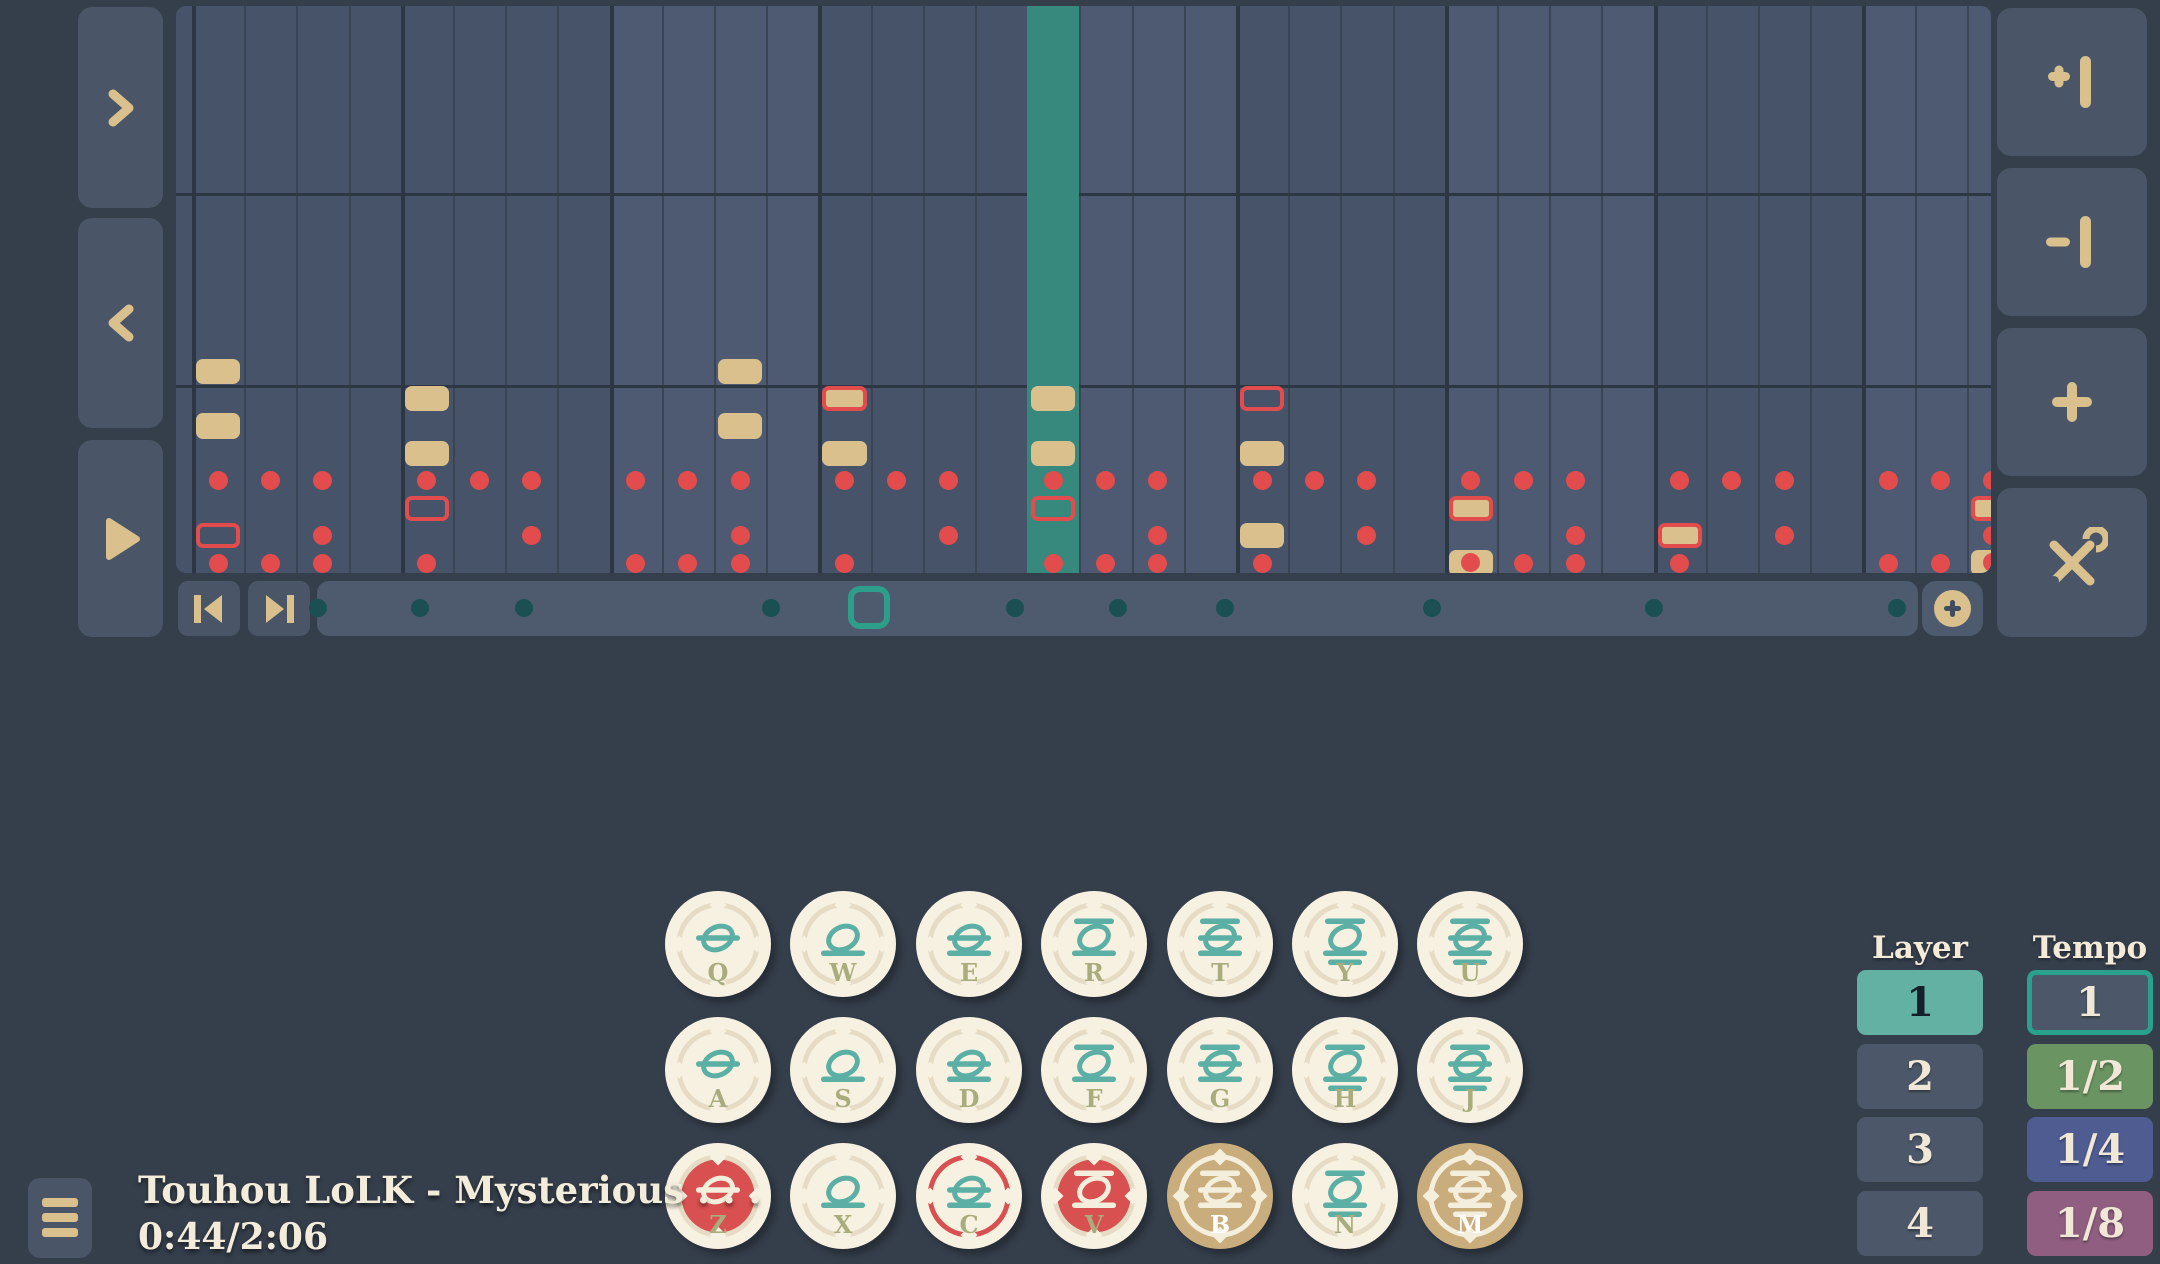 The image size is (2160, 1264). I want to click on key-coin-M: M, so click(1470, 1196).